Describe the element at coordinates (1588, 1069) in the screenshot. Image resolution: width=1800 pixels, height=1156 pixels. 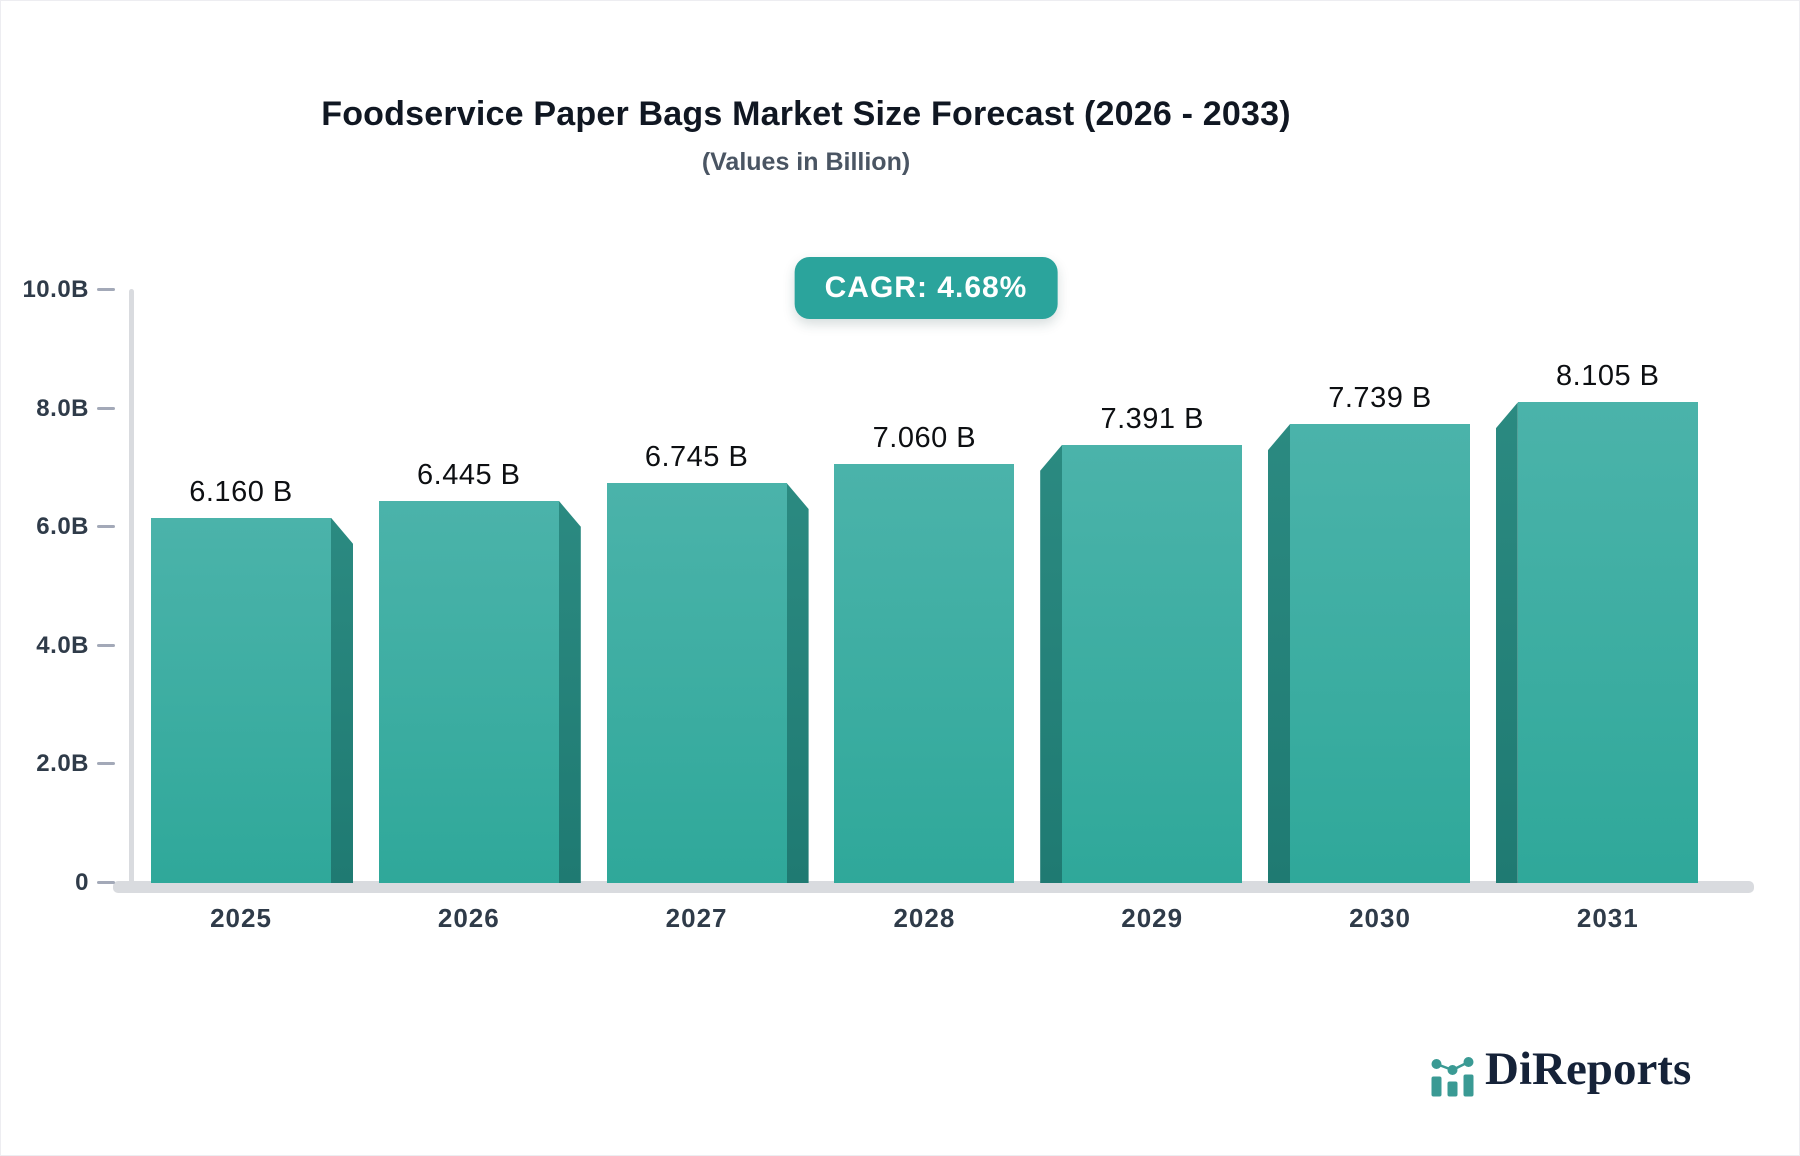
I see `brand-logo-text: DiReports` at that location.